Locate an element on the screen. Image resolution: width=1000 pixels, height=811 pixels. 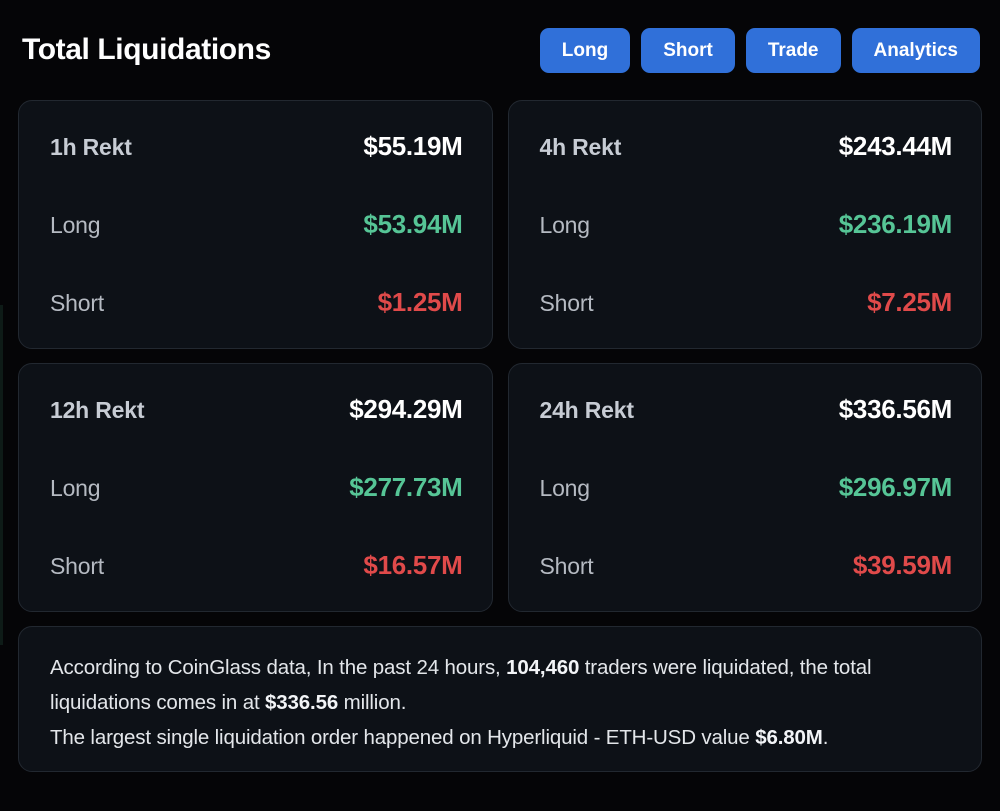
page-title: Total Liquidations is located at coordinates (146, 49).